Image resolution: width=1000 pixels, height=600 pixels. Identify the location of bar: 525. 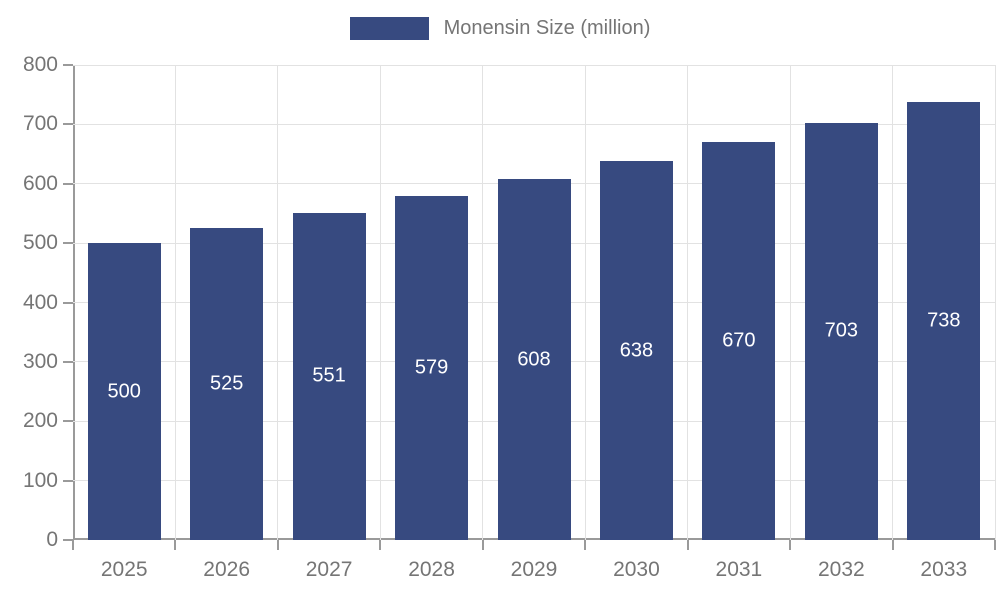
(227, 384).